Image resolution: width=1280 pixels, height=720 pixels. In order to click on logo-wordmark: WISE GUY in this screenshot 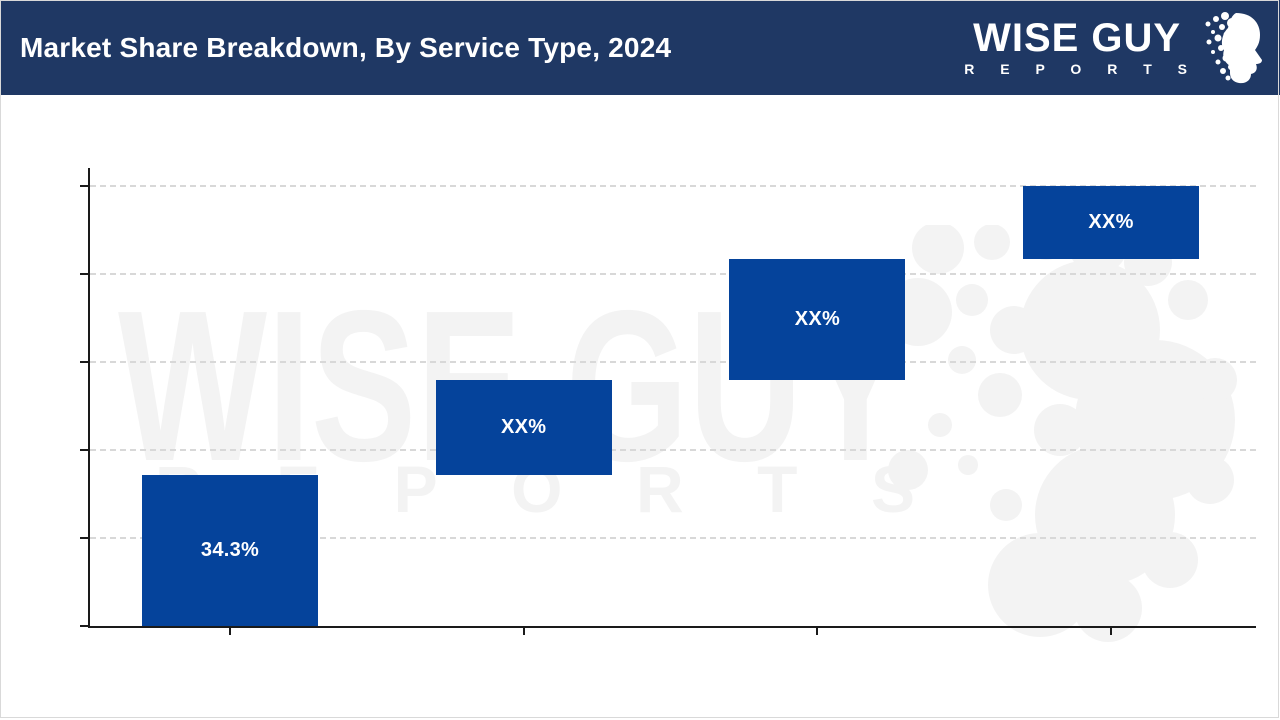, I will do `click(1077, 38)`.